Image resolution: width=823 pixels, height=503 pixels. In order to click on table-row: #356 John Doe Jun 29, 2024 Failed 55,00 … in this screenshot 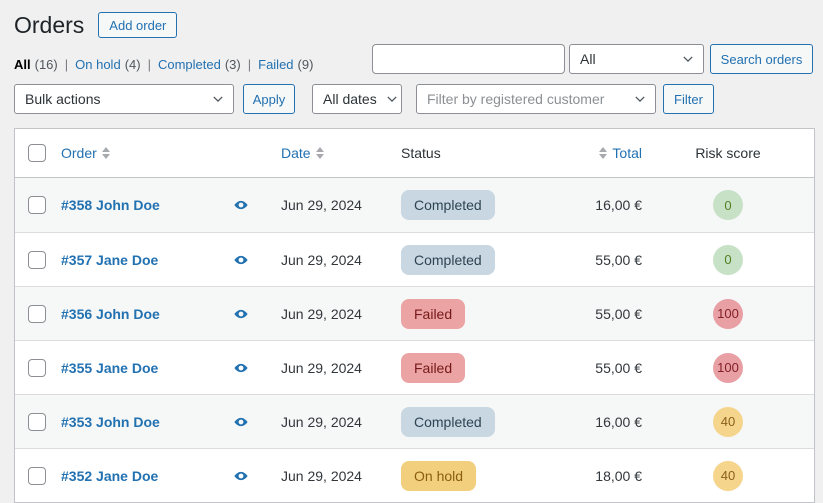, I will do `click(414, 313)`.